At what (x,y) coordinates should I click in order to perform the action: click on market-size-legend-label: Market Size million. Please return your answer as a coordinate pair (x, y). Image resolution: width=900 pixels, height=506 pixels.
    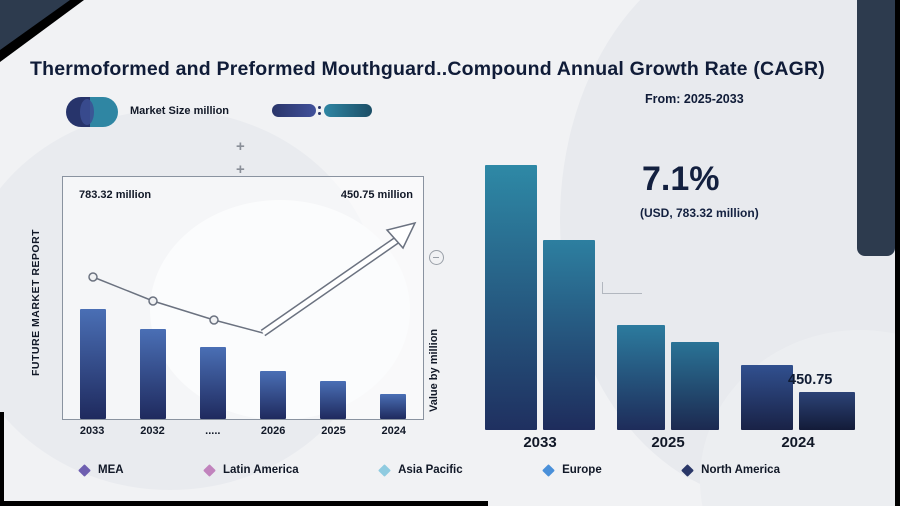
    Looking at the image, I should click on (180, 111).